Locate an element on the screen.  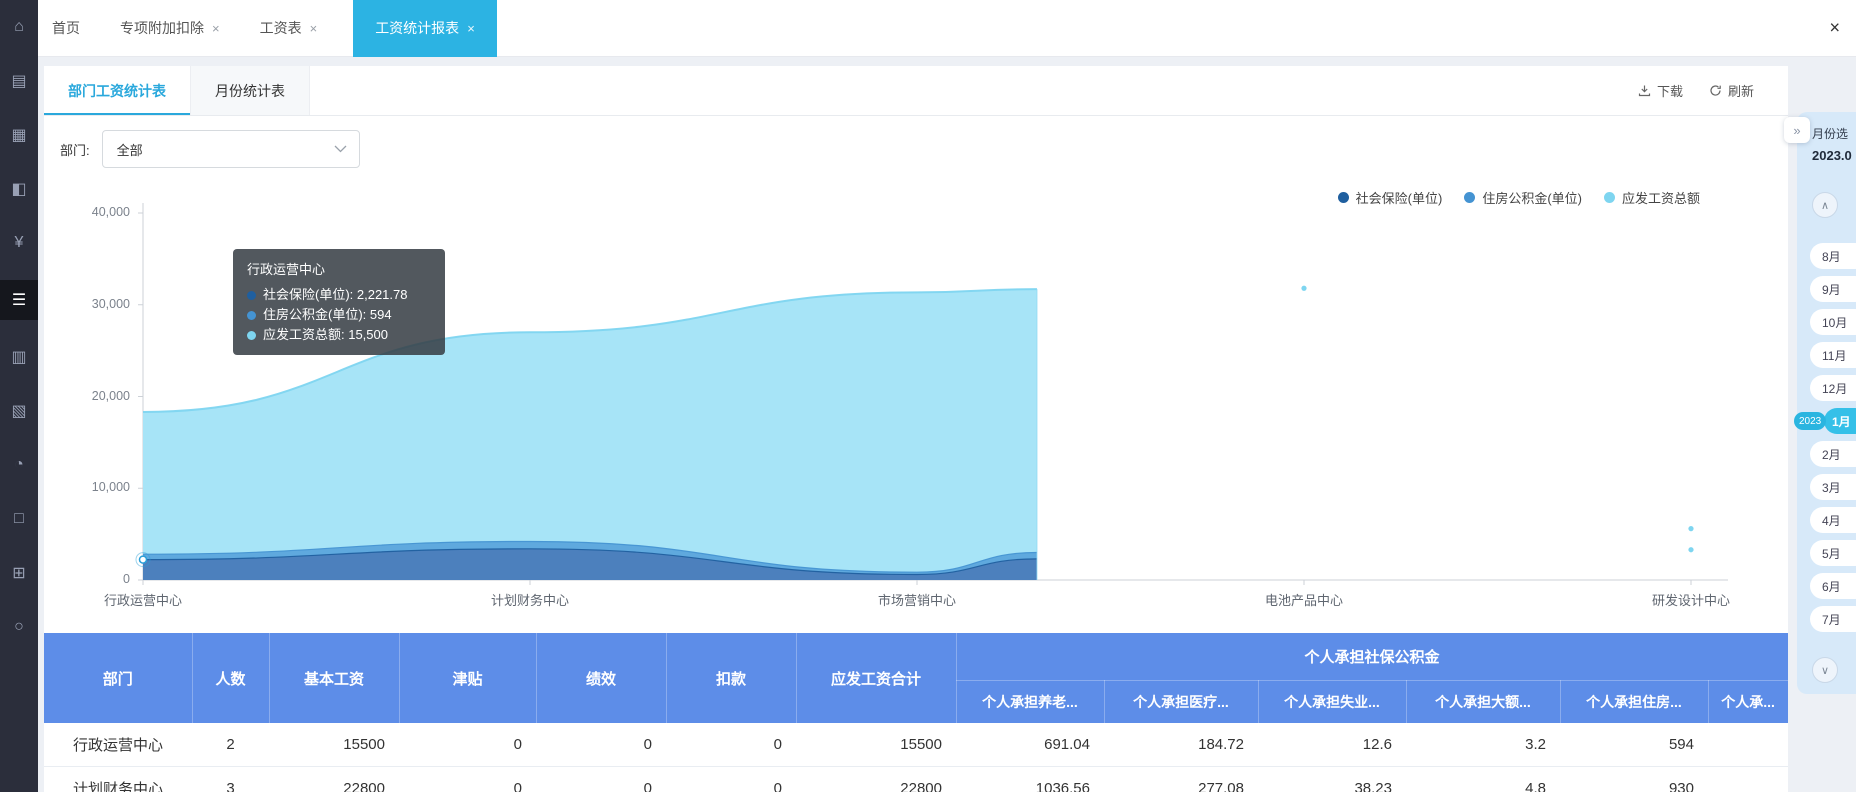
table-cell: 15500 is located at coordinates (334, 745).